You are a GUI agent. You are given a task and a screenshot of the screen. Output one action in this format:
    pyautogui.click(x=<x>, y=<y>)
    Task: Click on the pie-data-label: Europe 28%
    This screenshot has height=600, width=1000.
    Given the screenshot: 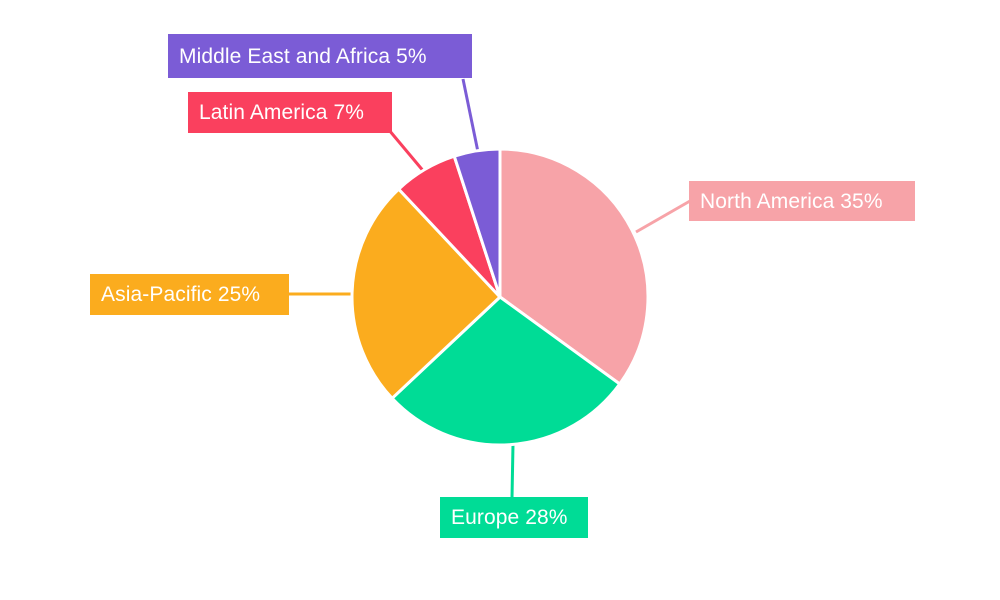 What is the action you would take?
    pyautogui.click(x=514, y=517)
    